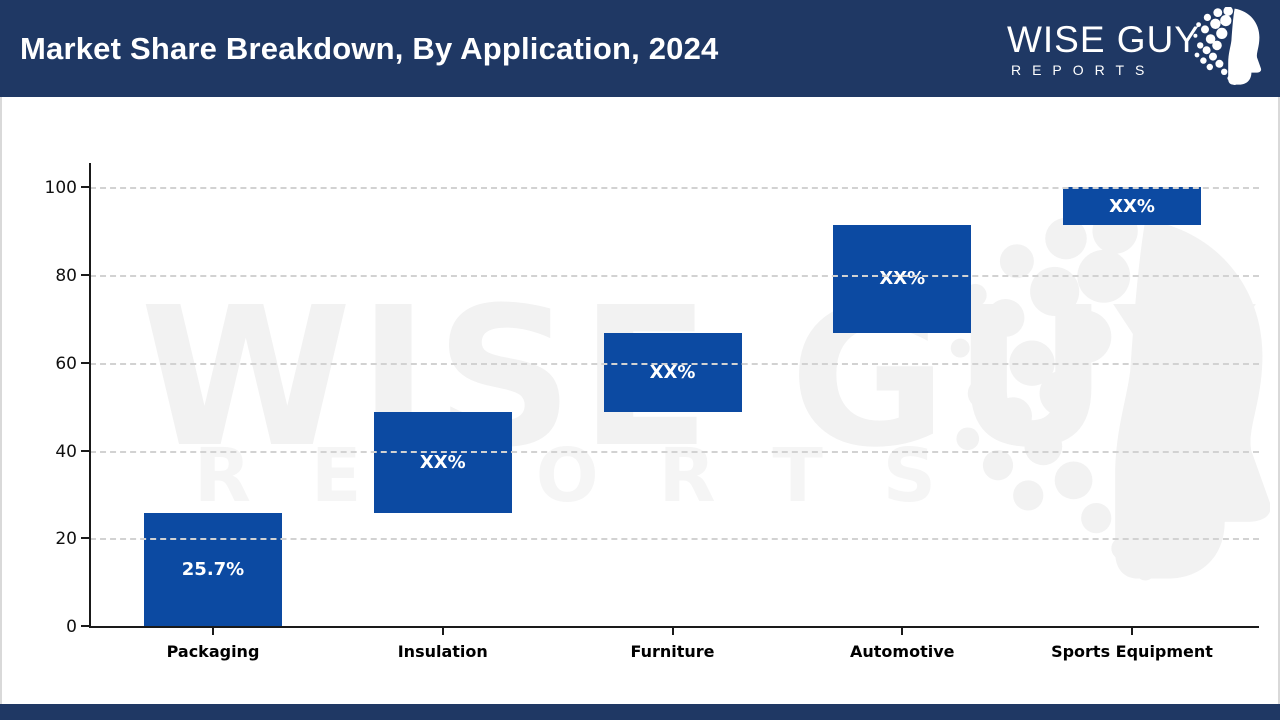 This screenshot has width=1280, height=720. I want to click on logo-subtitle: REPORTS, so click(1083, 69).